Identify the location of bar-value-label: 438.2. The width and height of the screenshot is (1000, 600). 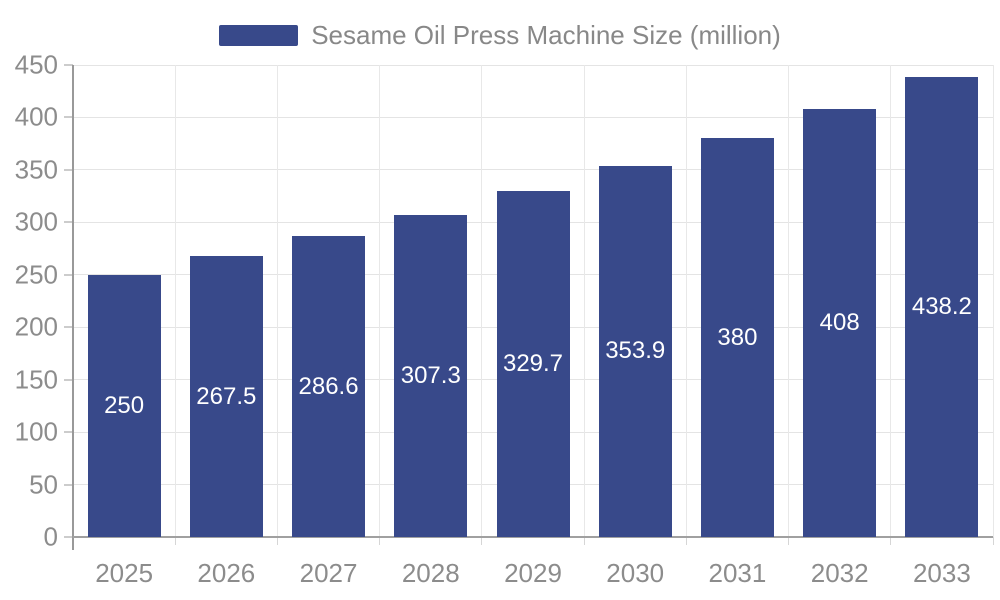
(941, 307).